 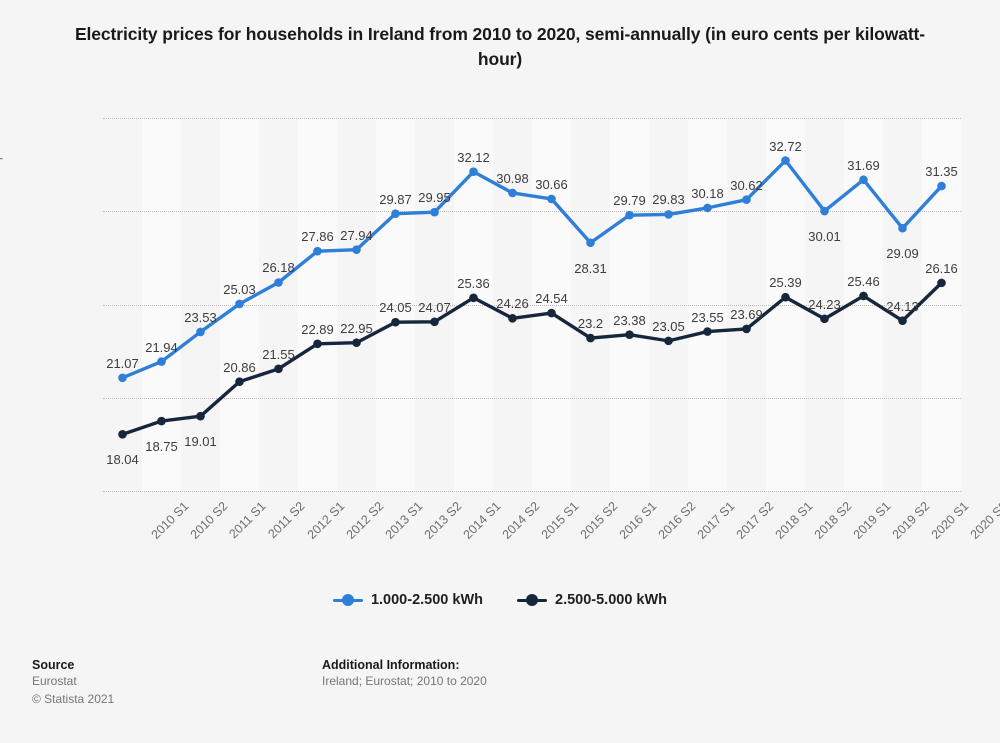 What do you see at coordinates (317, 329) in the screenshot?
I see `data-label: 22.89` at bounding box center [317, 329].